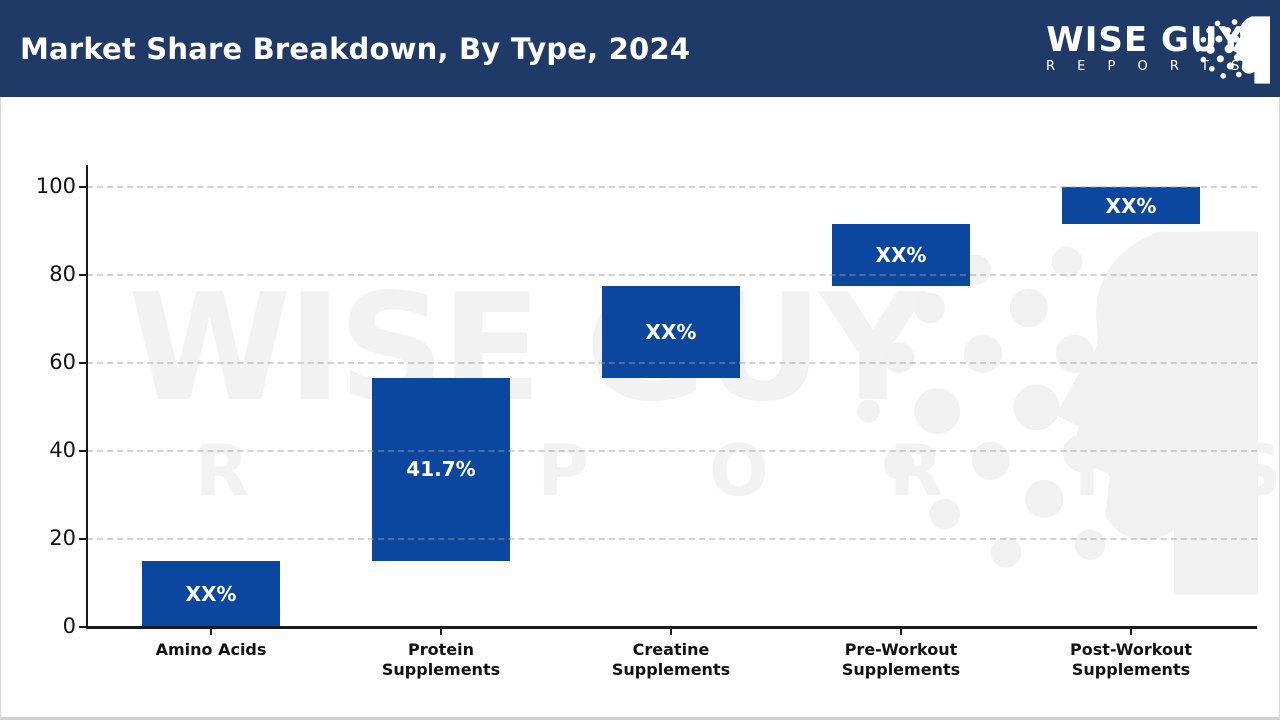 Image resolution: width=1280 pixels, height=720 pixels. Describe the element at coordinates (69, 626) in the screenshot. I see `y-tick-label: 0` at that location.